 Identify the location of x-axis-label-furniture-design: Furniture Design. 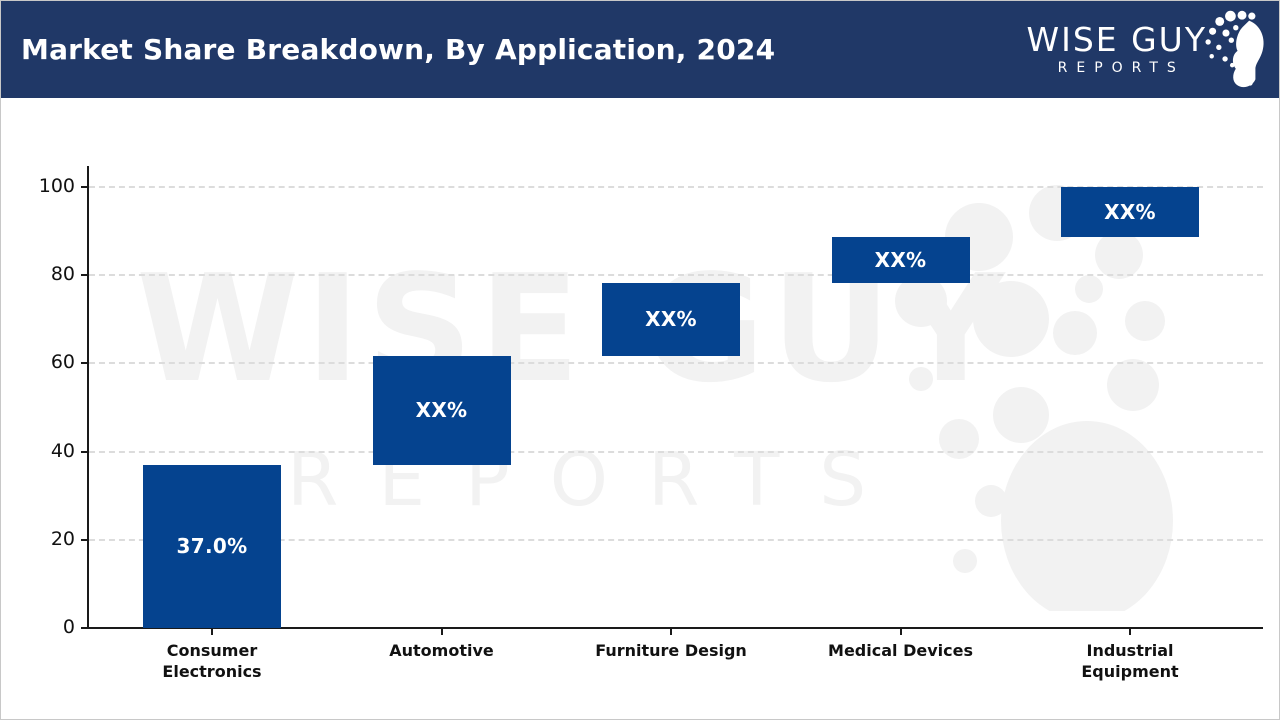
(671, 650).